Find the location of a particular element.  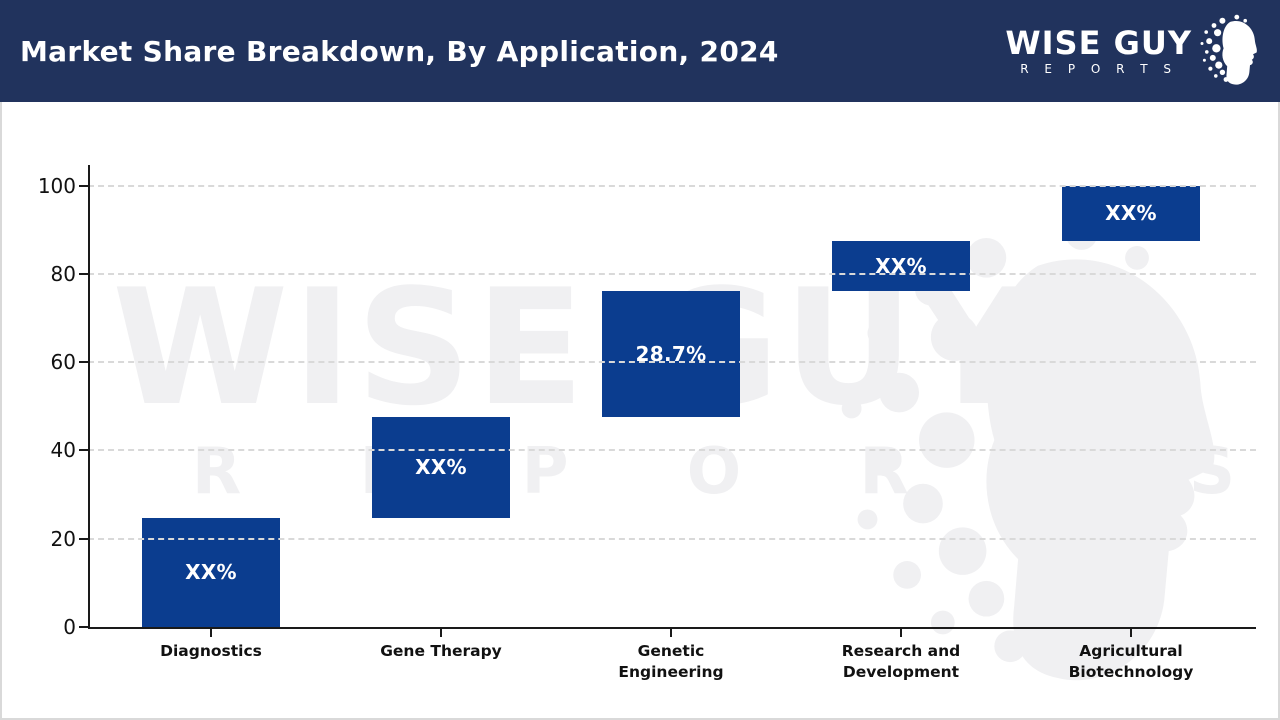

wiseguy-logo: WISE GUY R E P O R T S is located at coordinates (1133, 51).